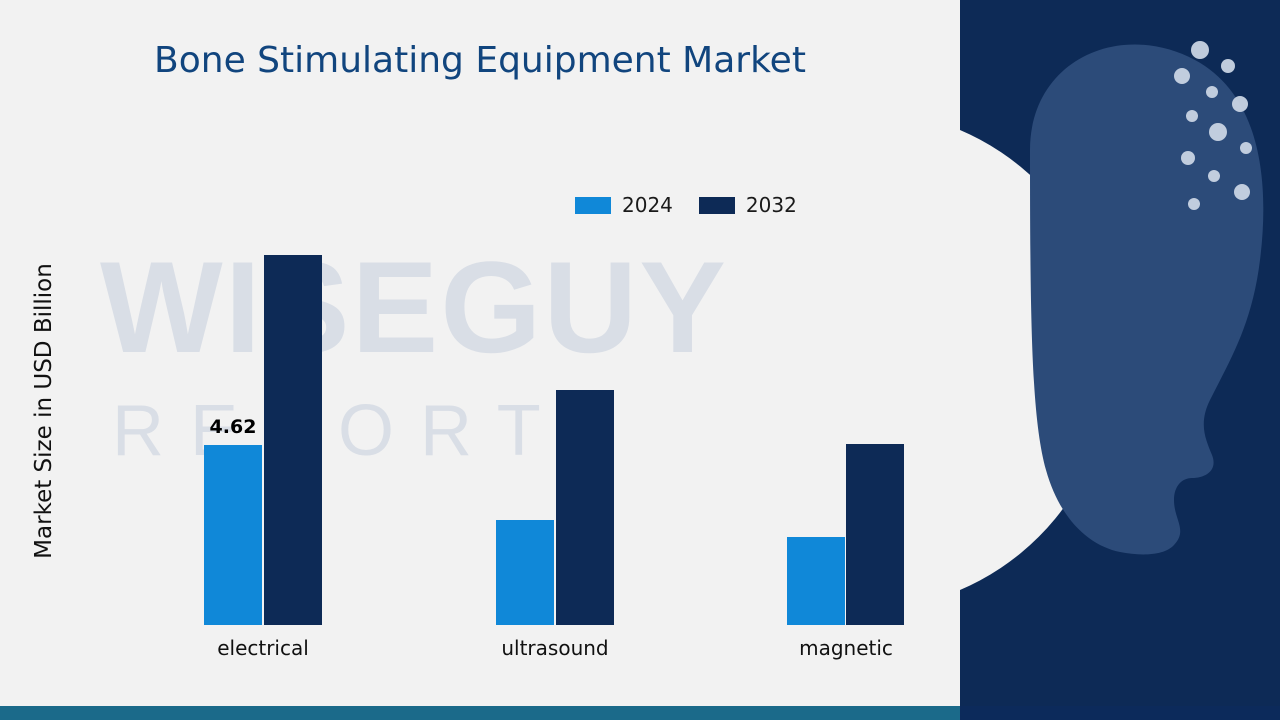 Image resolution: width=1280 pixels, height=720 pixels. What do you see at coordinates (233, 427) in the screenshot?
I see `bar-value-electrical-2024: 4.62` at bounding box center [233, 427].